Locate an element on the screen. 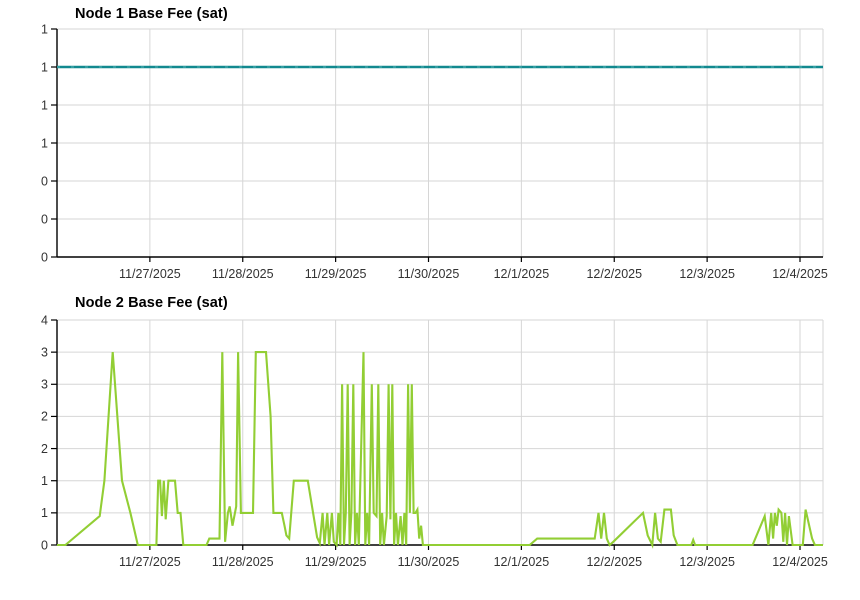 The height and width of the screenshot is (600, 860). chart-1-title: Node 1 Base Fee (sat) is located at coordinates (151, 14).